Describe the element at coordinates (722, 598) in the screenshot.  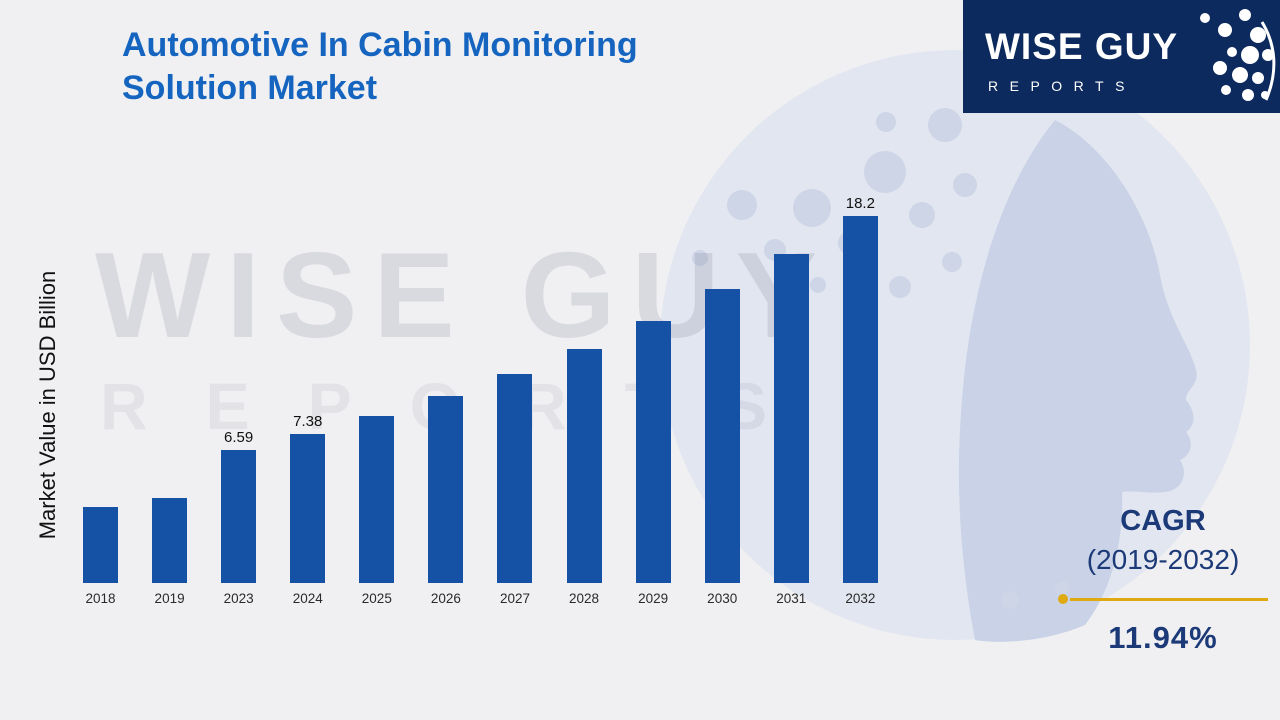
I see `x-tick-2030: 2030` at that location.